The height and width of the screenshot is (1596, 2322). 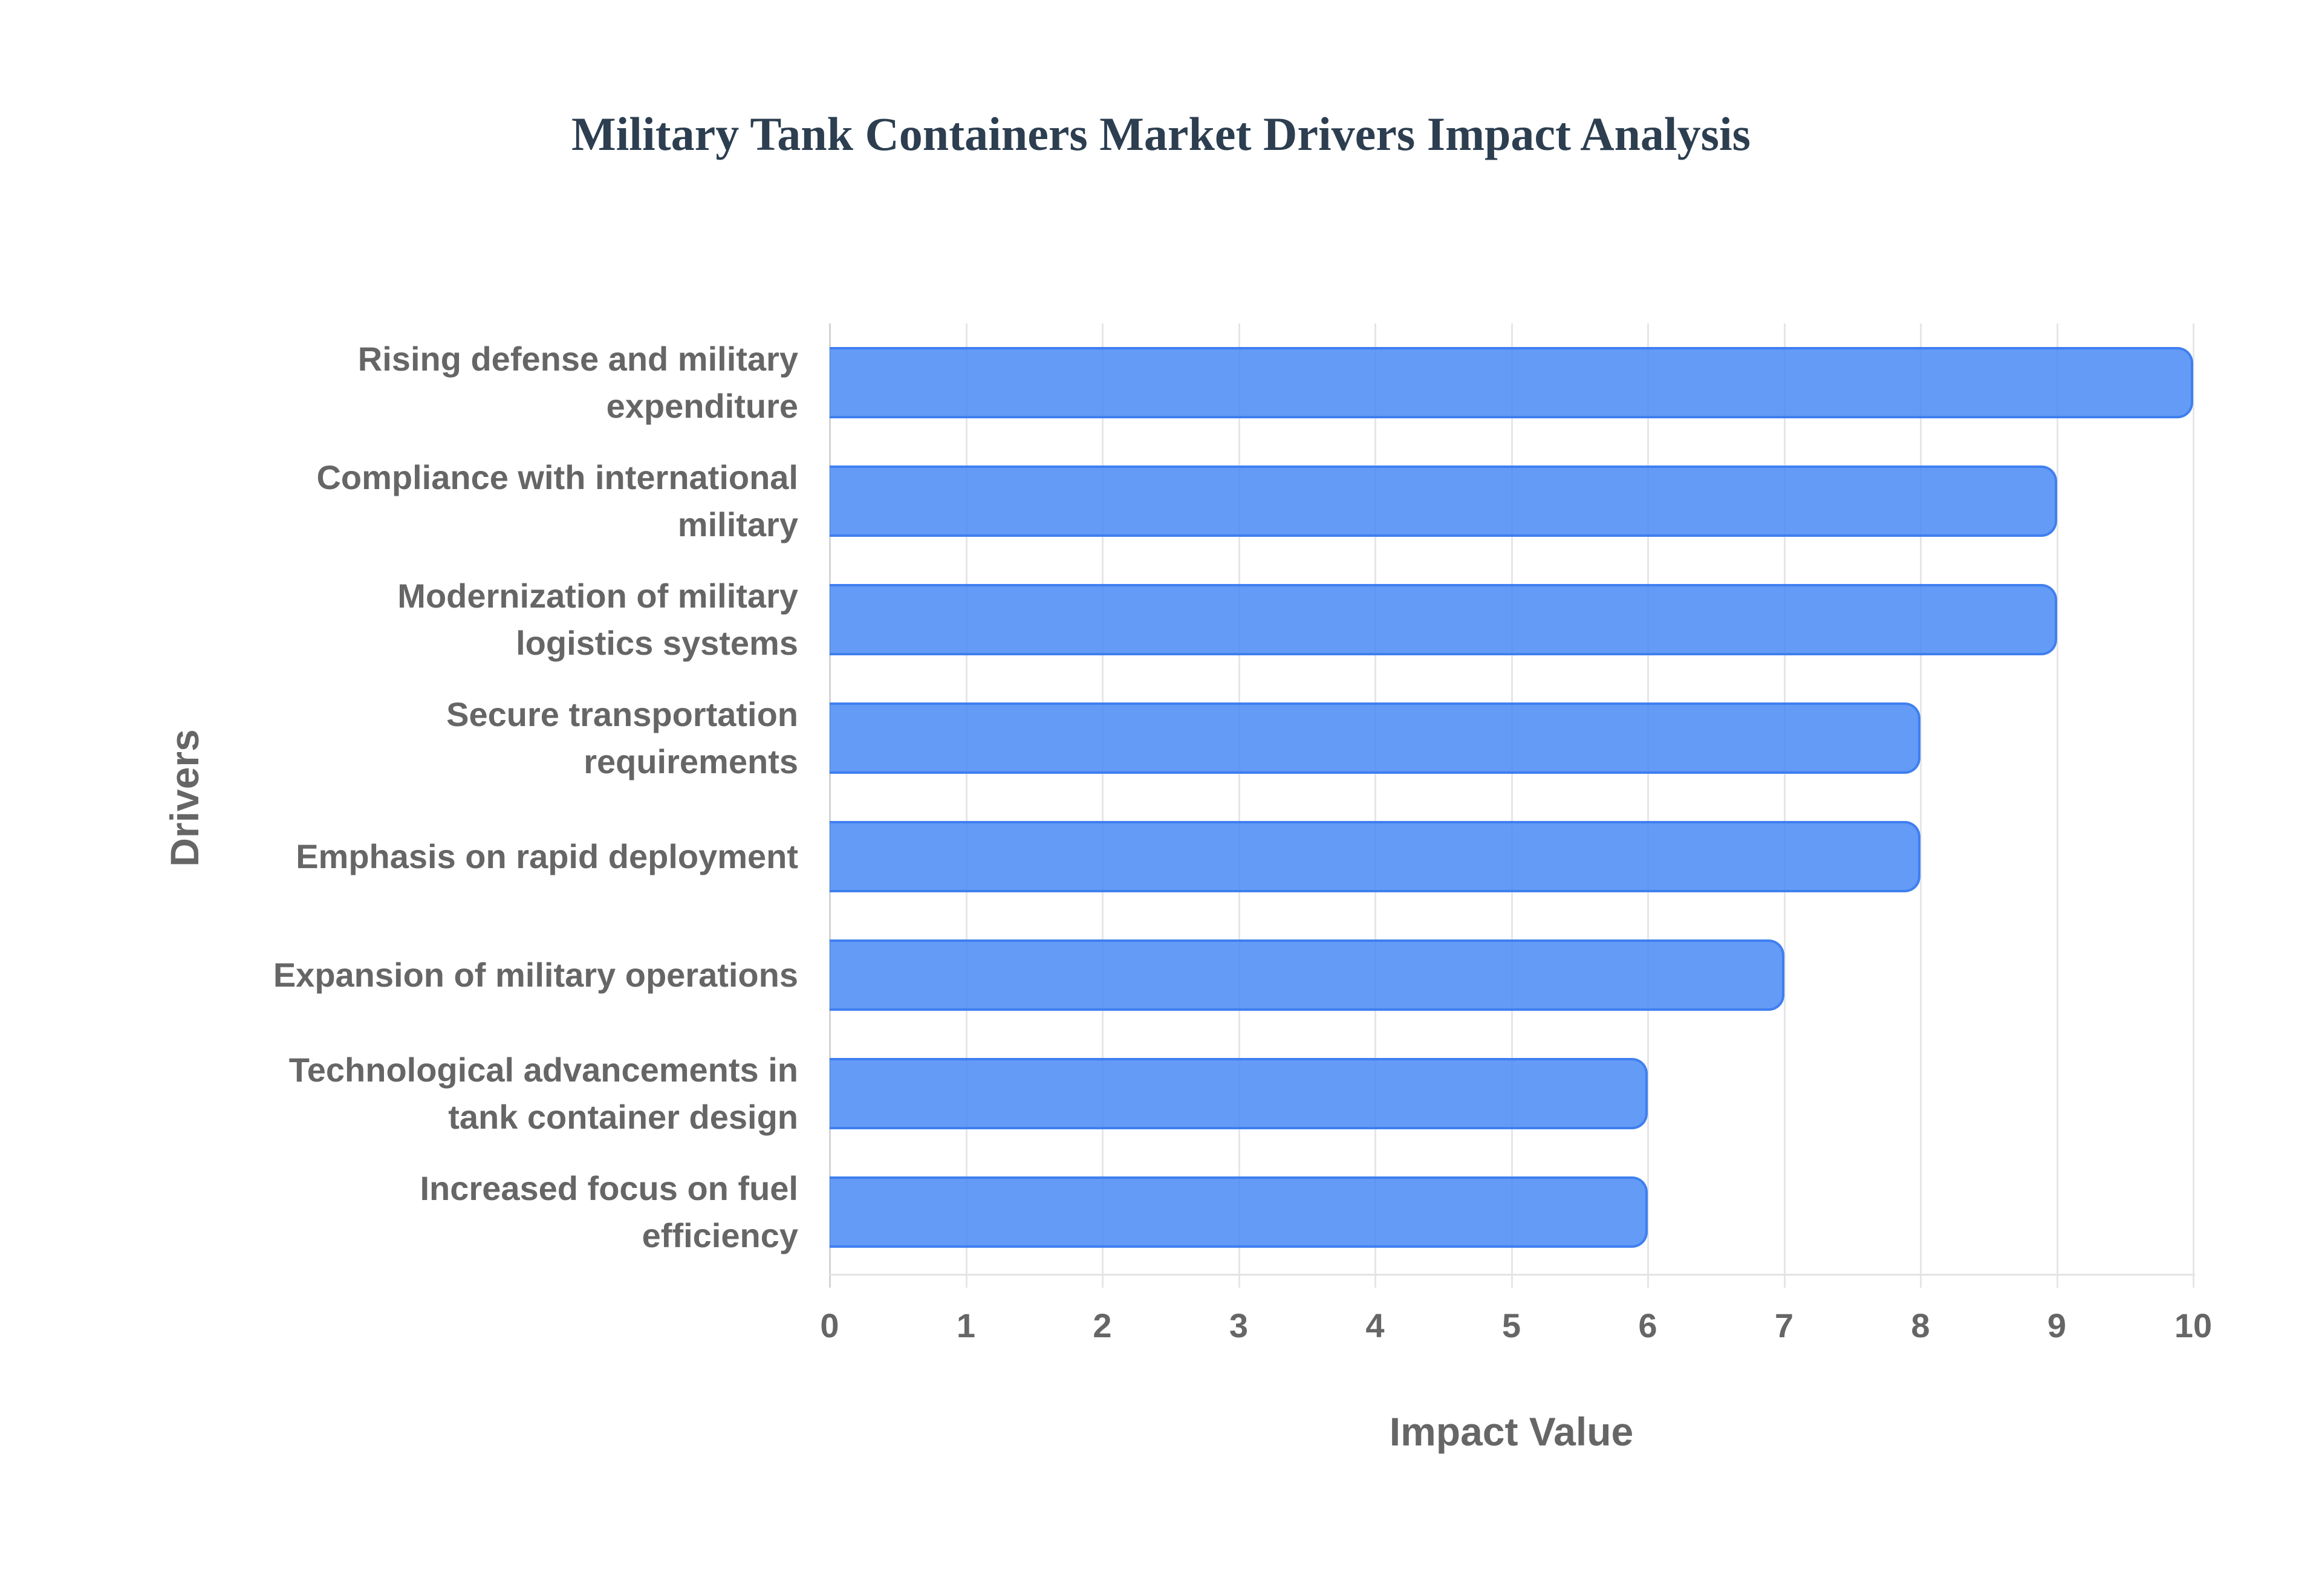 What do you see at coordinates (829, 1325) in the screenshot?
I see `x-tick-label: 0` at bounding box center [829, 1325].